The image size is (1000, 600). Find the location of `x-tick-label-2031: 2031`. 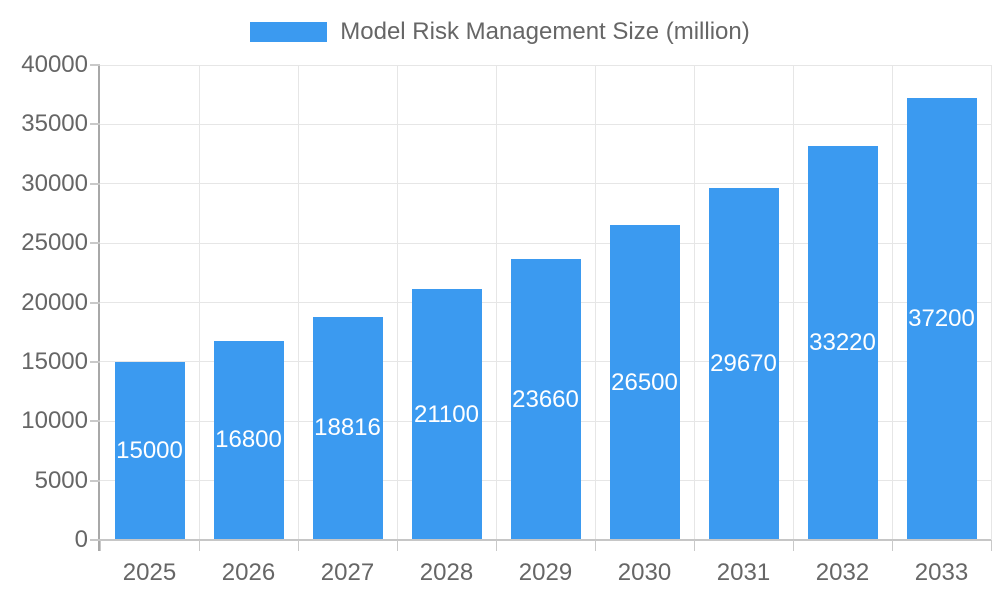

x-tick-label-2031: 2031 is located at coordinates (743, 572).